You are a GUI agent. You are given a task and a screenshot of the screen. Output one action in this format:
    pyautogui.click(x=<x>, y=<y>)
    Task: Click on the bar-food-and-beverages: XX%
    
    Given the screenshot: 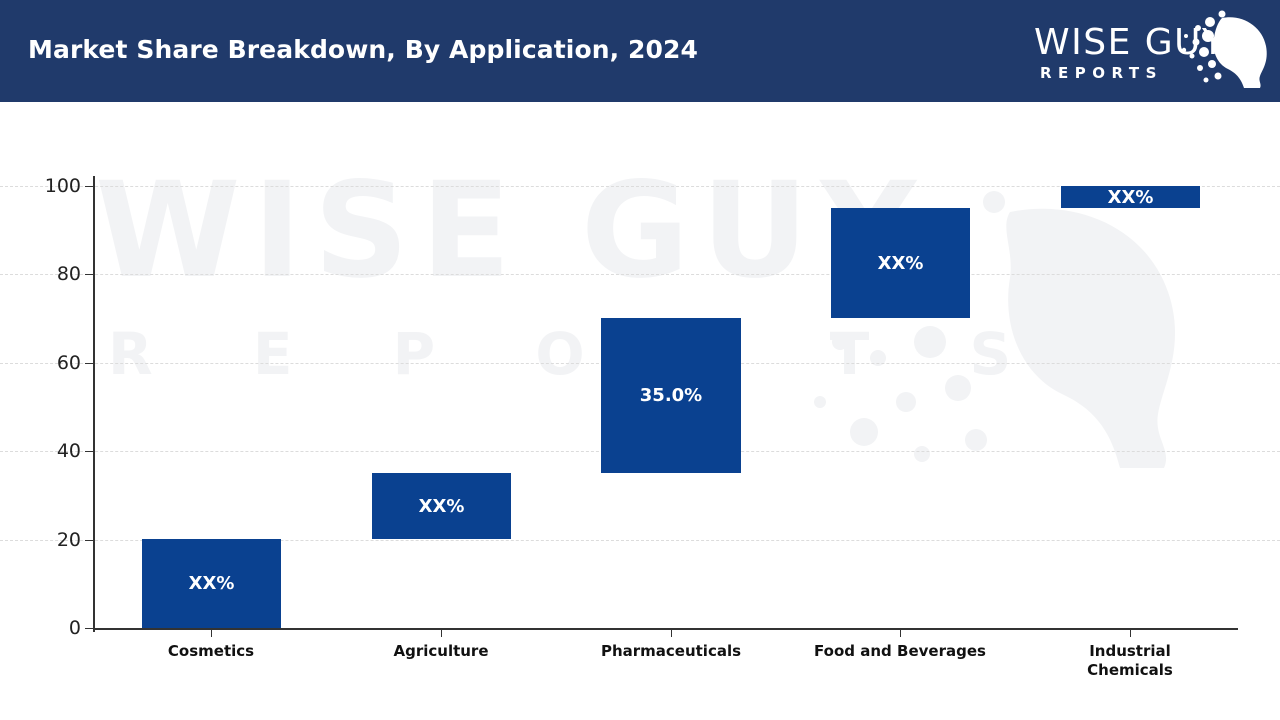 What is the action you would take?
    pyautogui.click(x=900, y=263)
    